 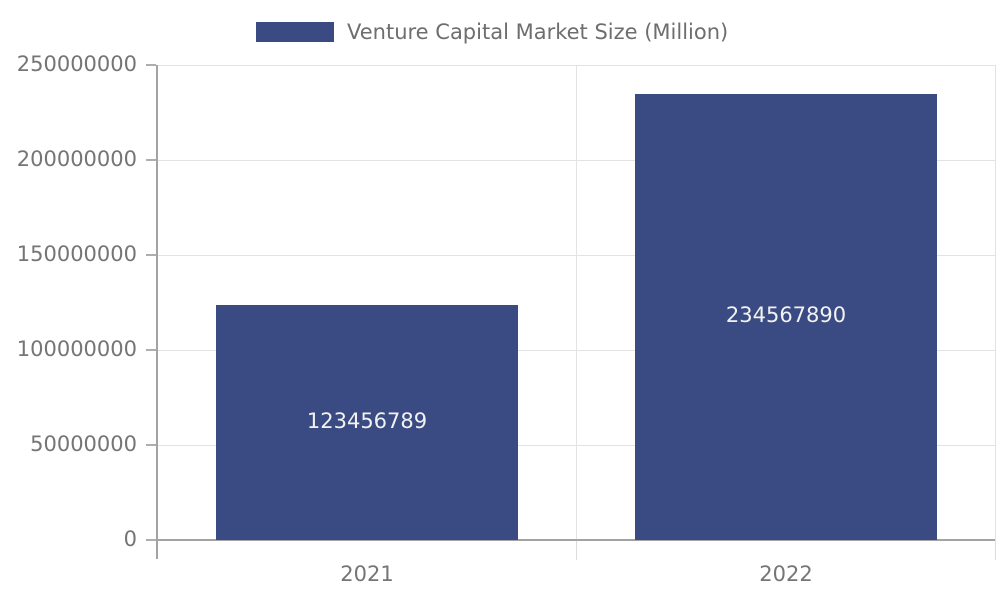 I want to click on bar, so click(x=367, y=422).